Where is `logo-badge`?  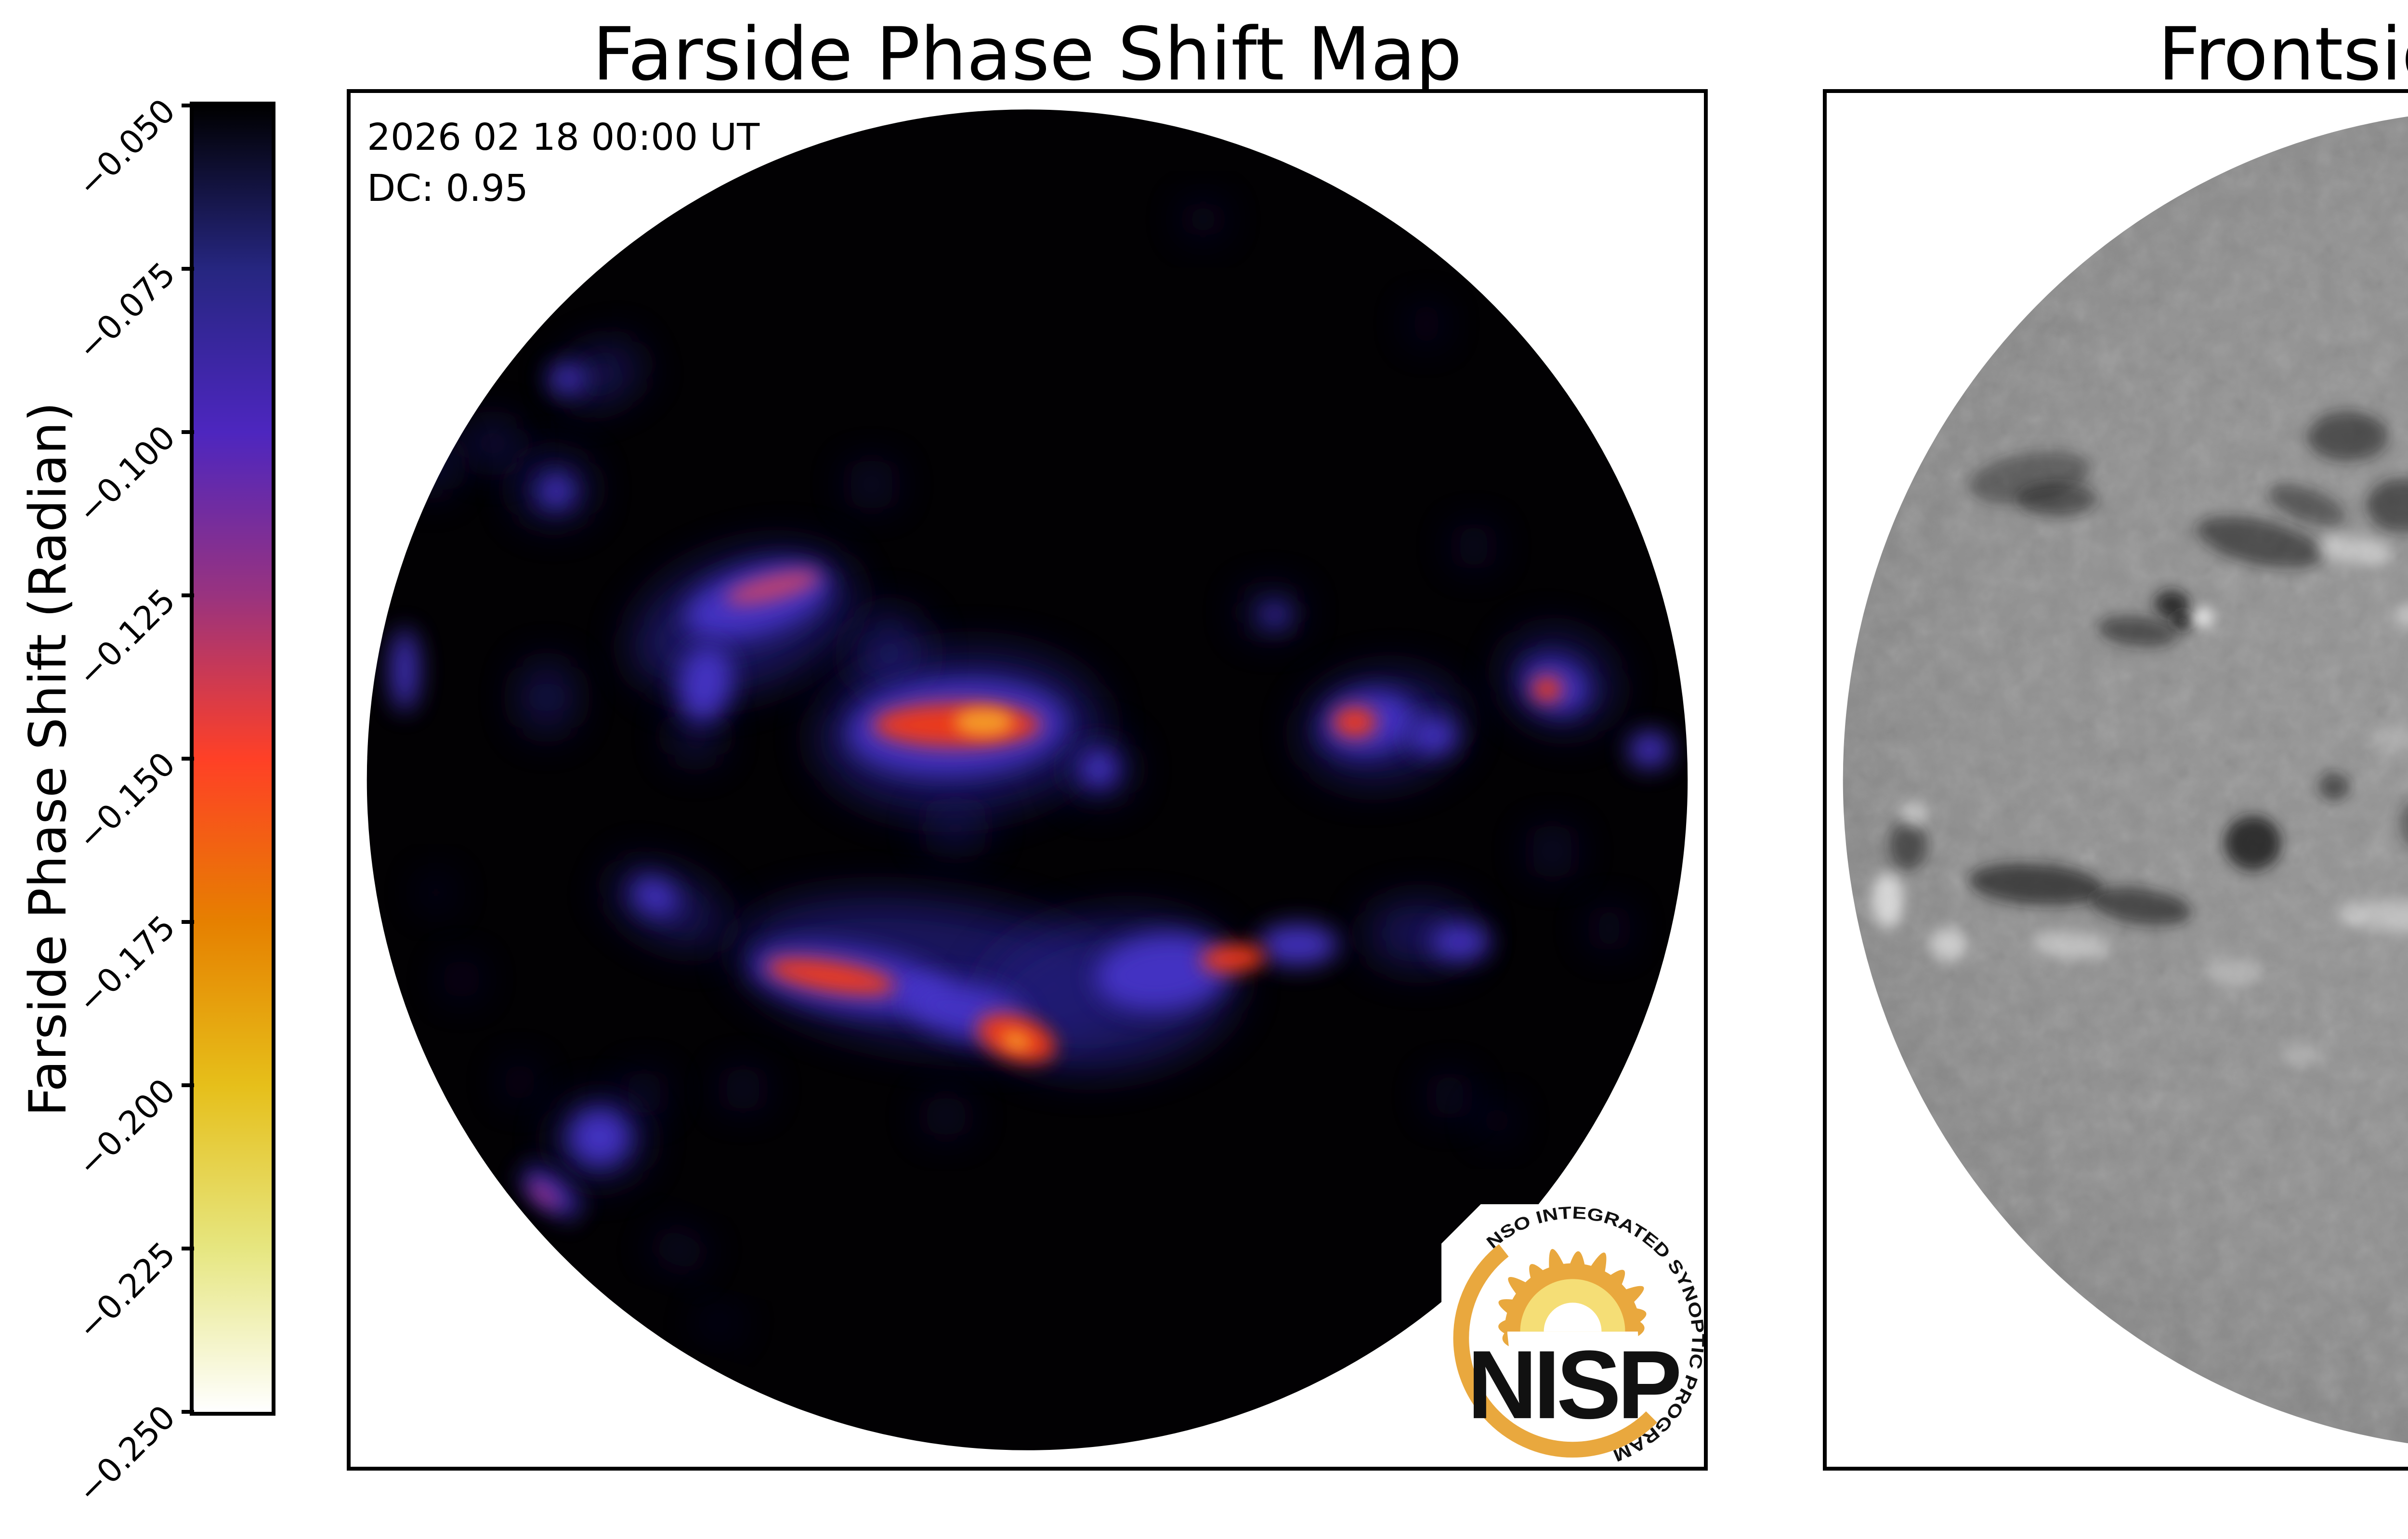
logo-badge is located at coordinates (1572, 1335).